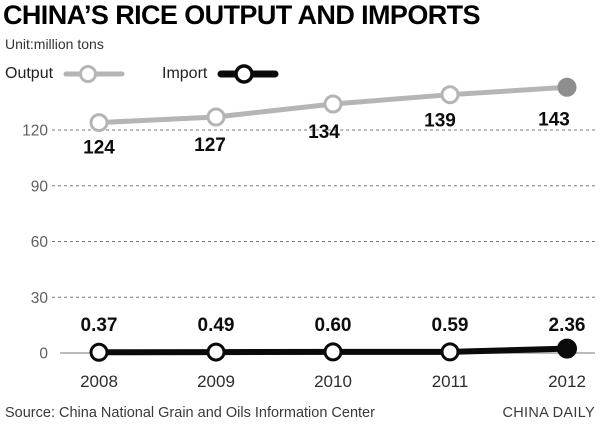  I want to click on y-tick-label: 0, so click(43, 354).